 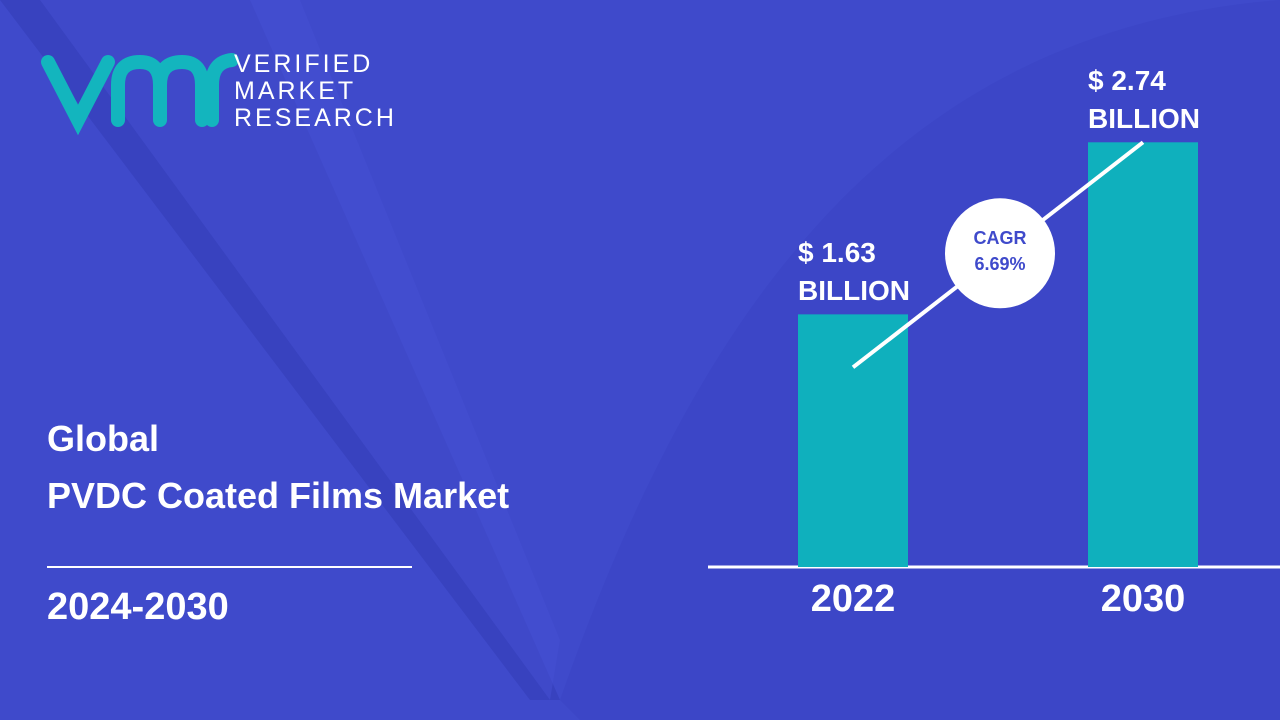 I want to click on value-label: $ 2.74 BILLION, so click(x=1144, y=100).